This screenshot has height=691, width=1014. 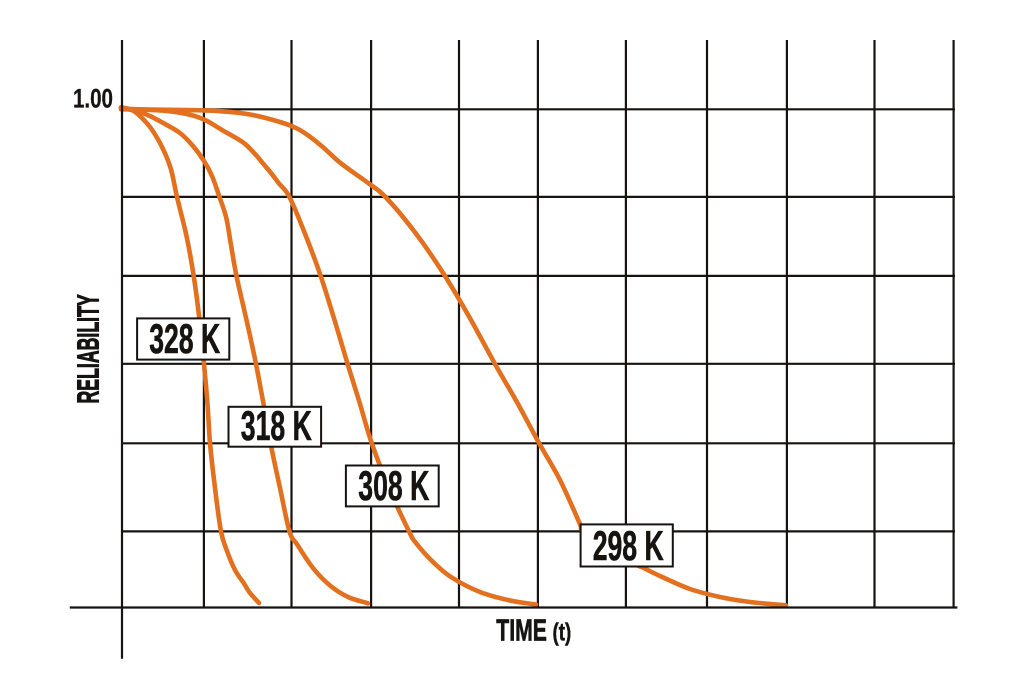 I want to click on svg-text: TIME, so click(x=521, y=630).